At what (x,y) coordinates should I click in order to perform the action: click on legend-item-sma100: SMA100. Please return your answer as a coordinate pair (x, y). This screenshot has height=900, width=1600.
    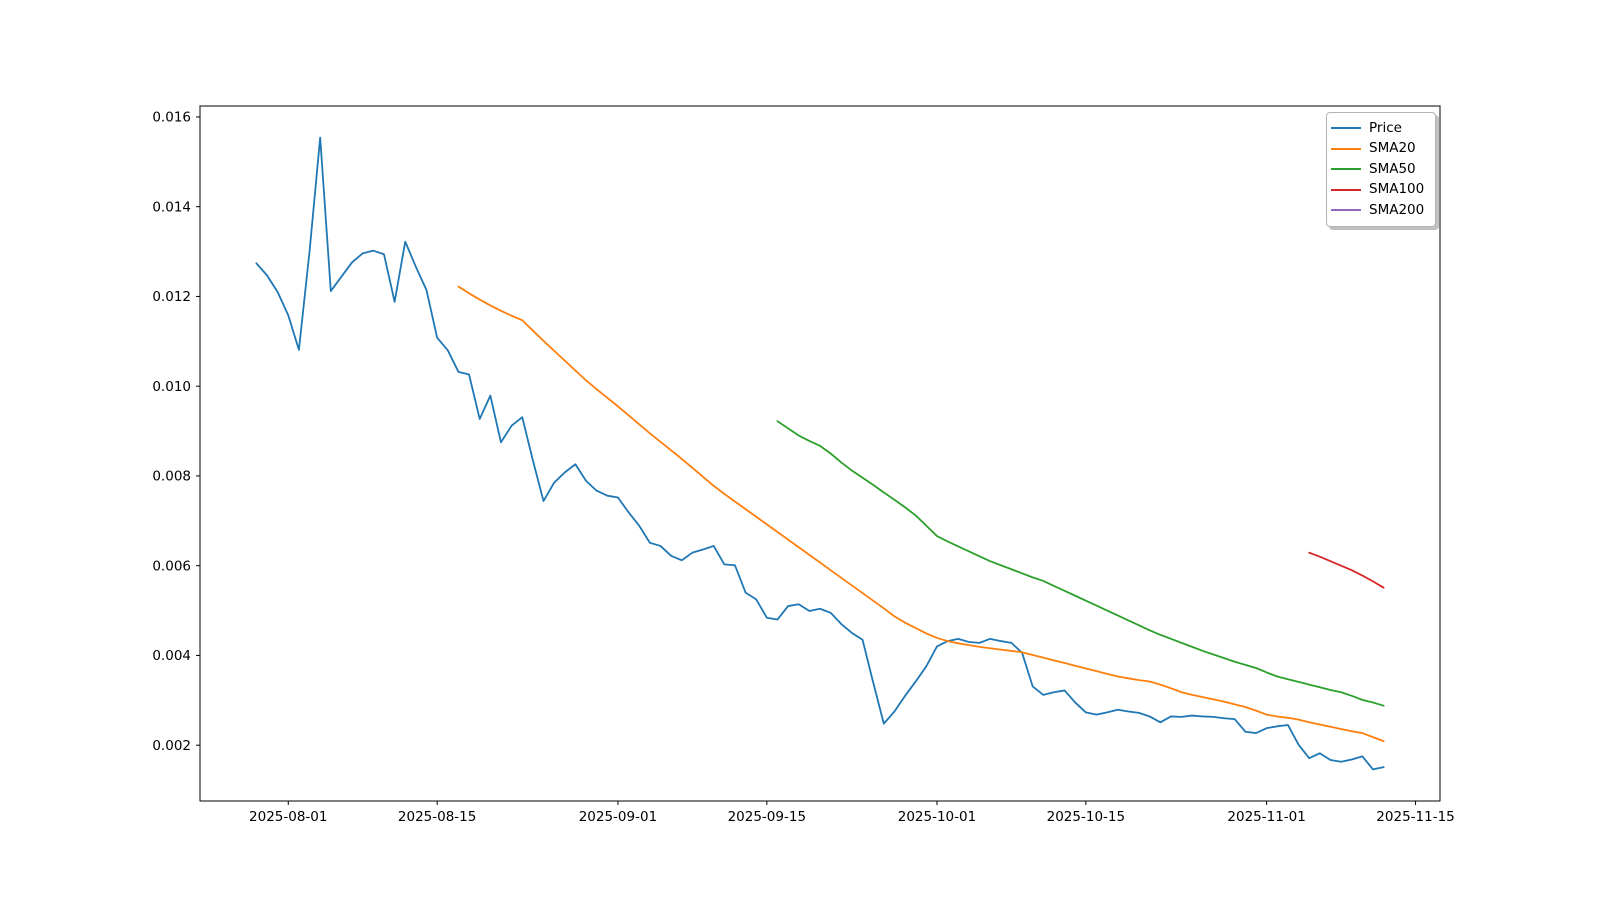
    Looking at the image, I should click on (1380, 190).